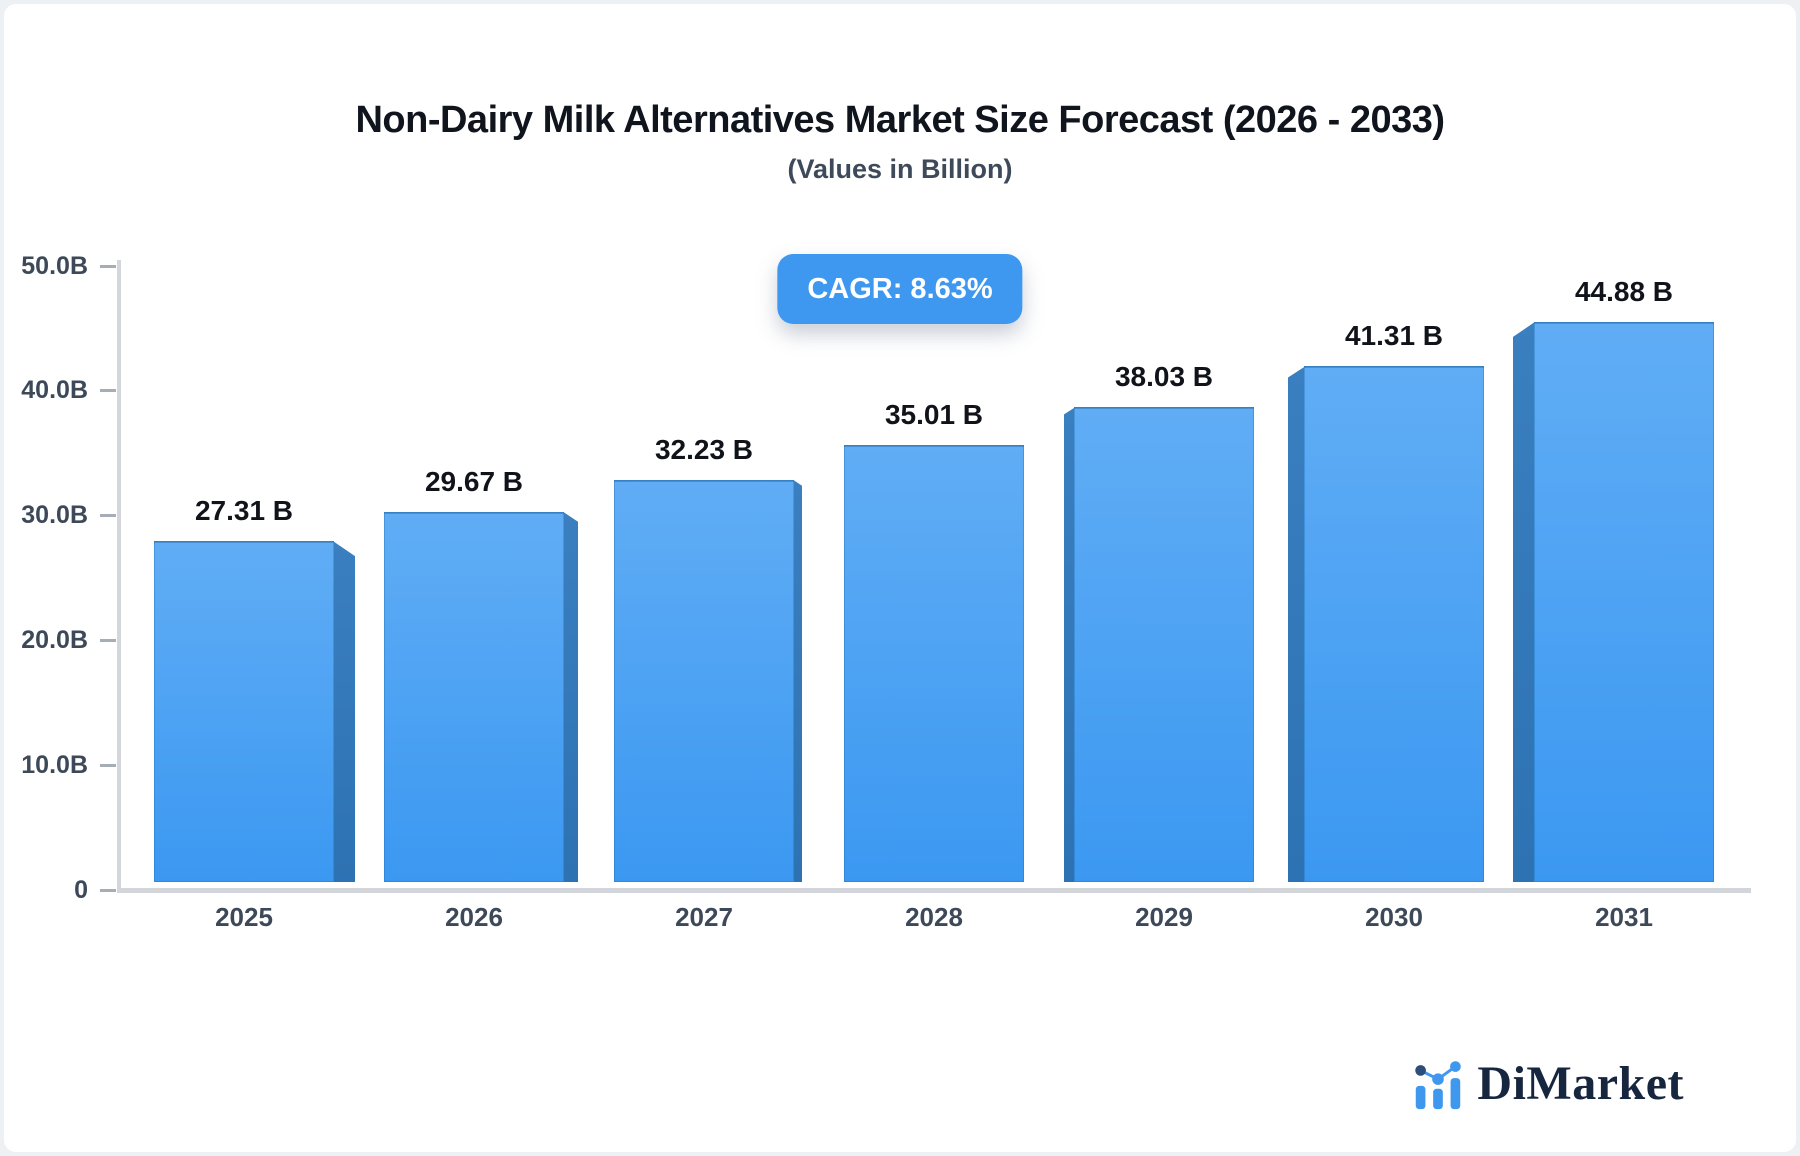 The image size is (1800, 1156). Describe the element at coordinates (54, 639) in the screenshot. I see `y-axis-tick-label: 20.0B` at that location.